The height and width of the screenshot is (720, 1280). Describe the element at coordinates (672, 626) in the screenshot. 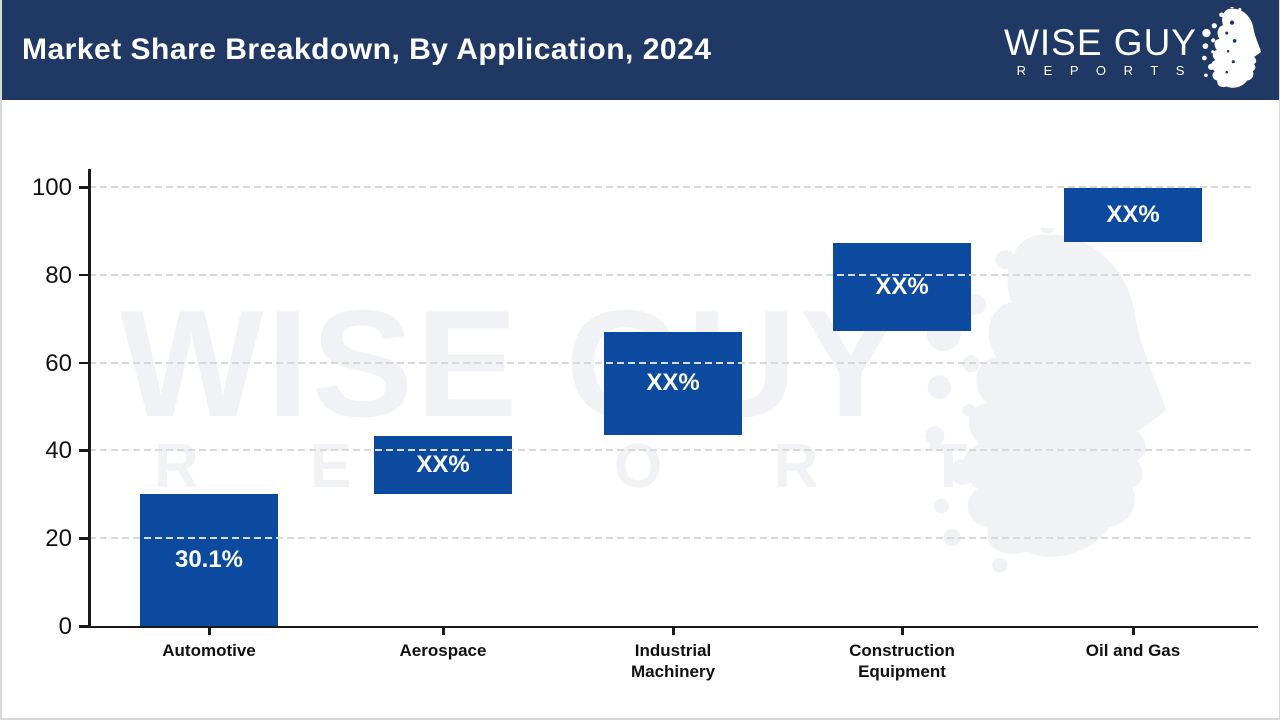

I see `x-axis-line` at that location.